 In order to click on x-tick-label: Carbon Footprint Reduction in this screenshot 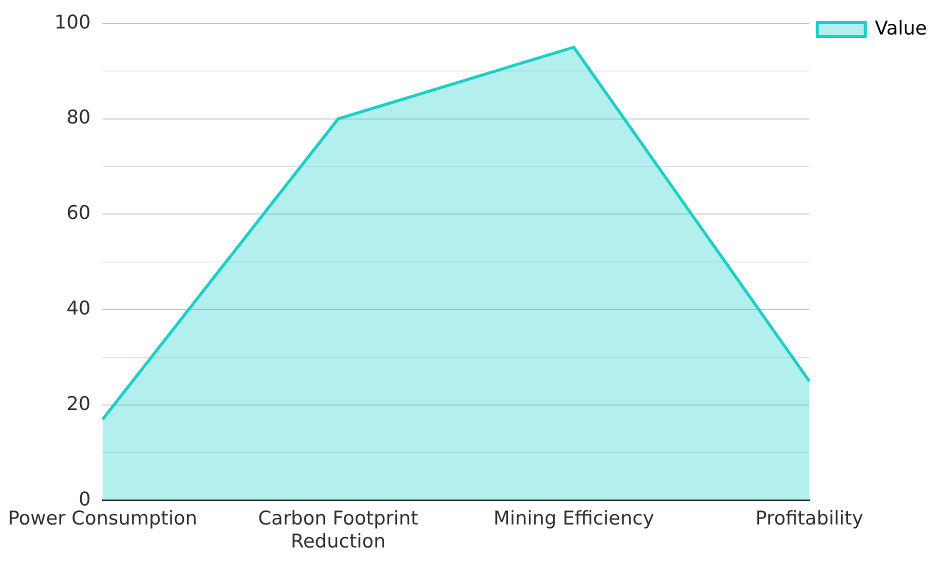, I will do `click(338, 530)`.